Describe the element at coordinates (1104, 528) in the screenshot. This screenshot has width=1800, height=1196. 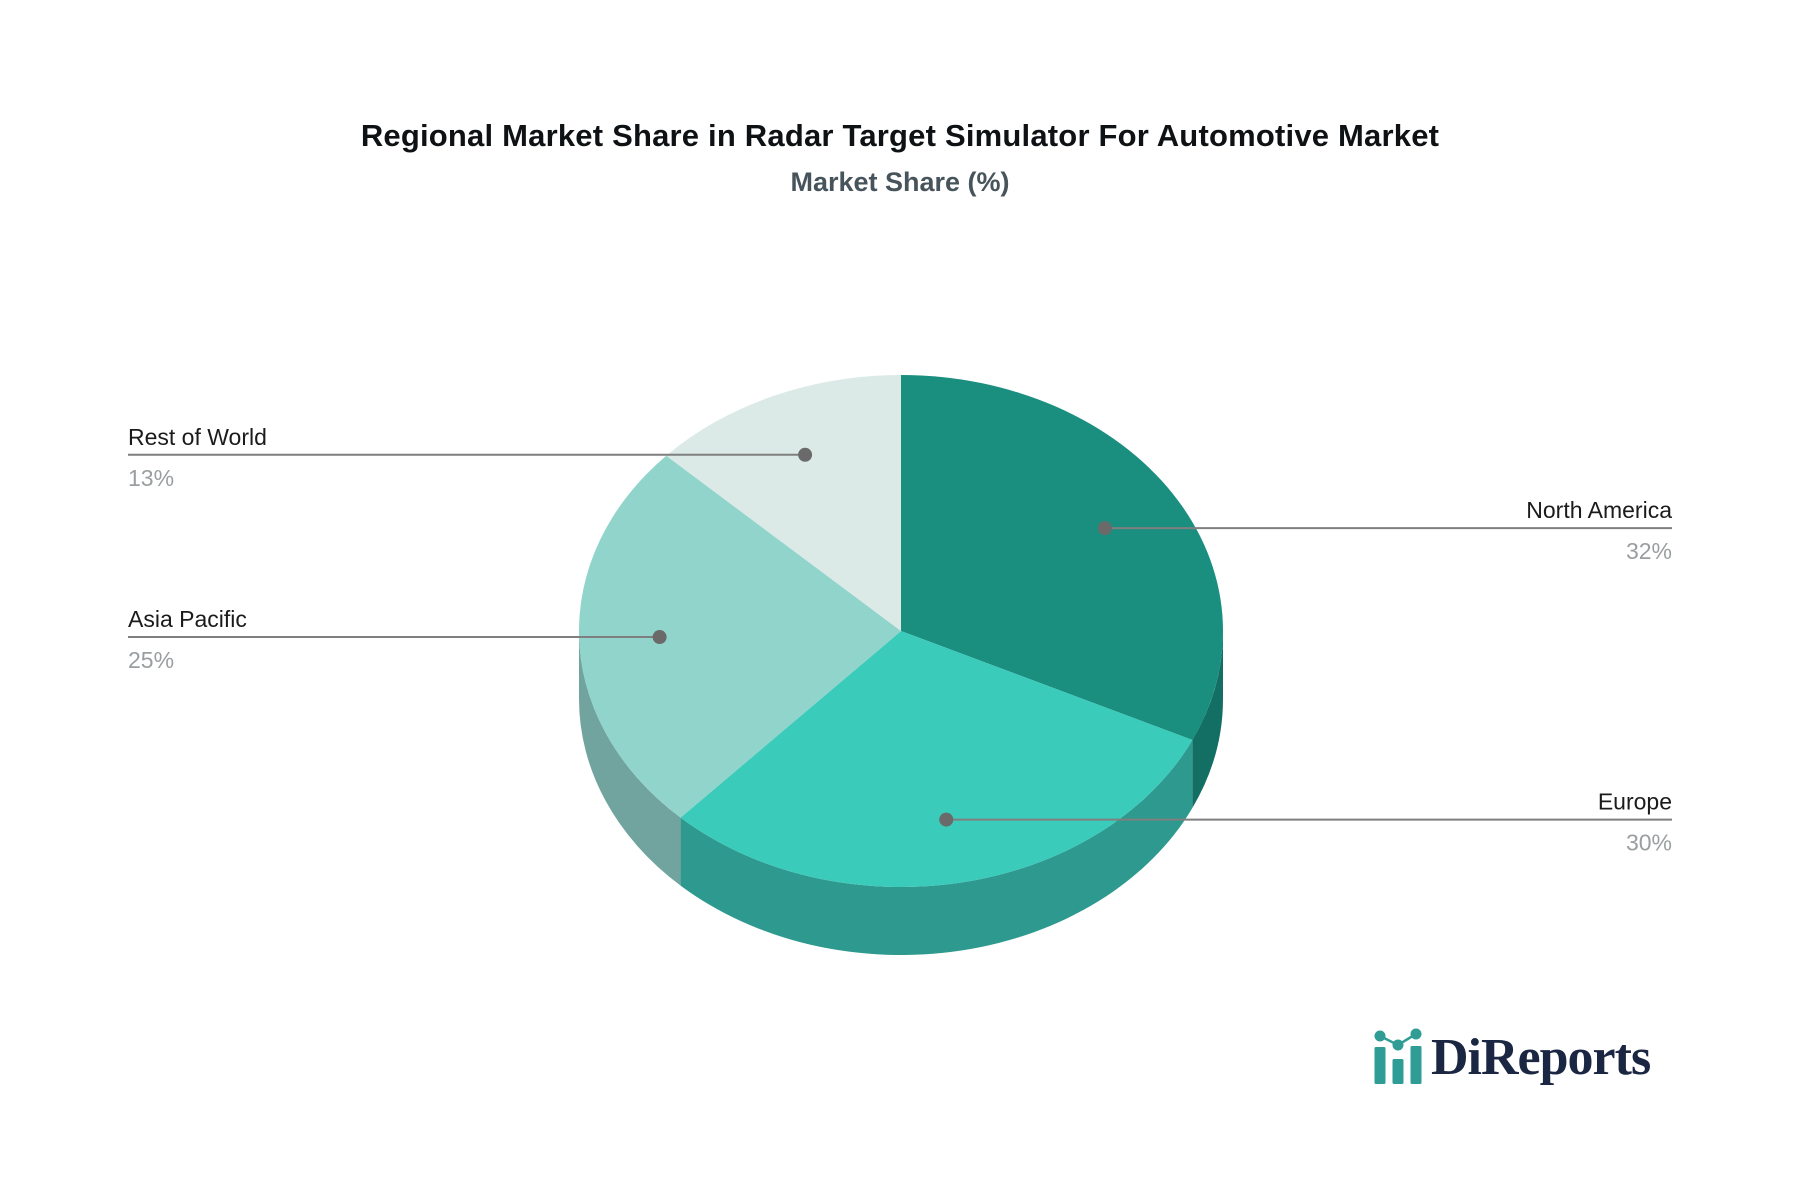
I see `leader-dot-north-america` at that location.